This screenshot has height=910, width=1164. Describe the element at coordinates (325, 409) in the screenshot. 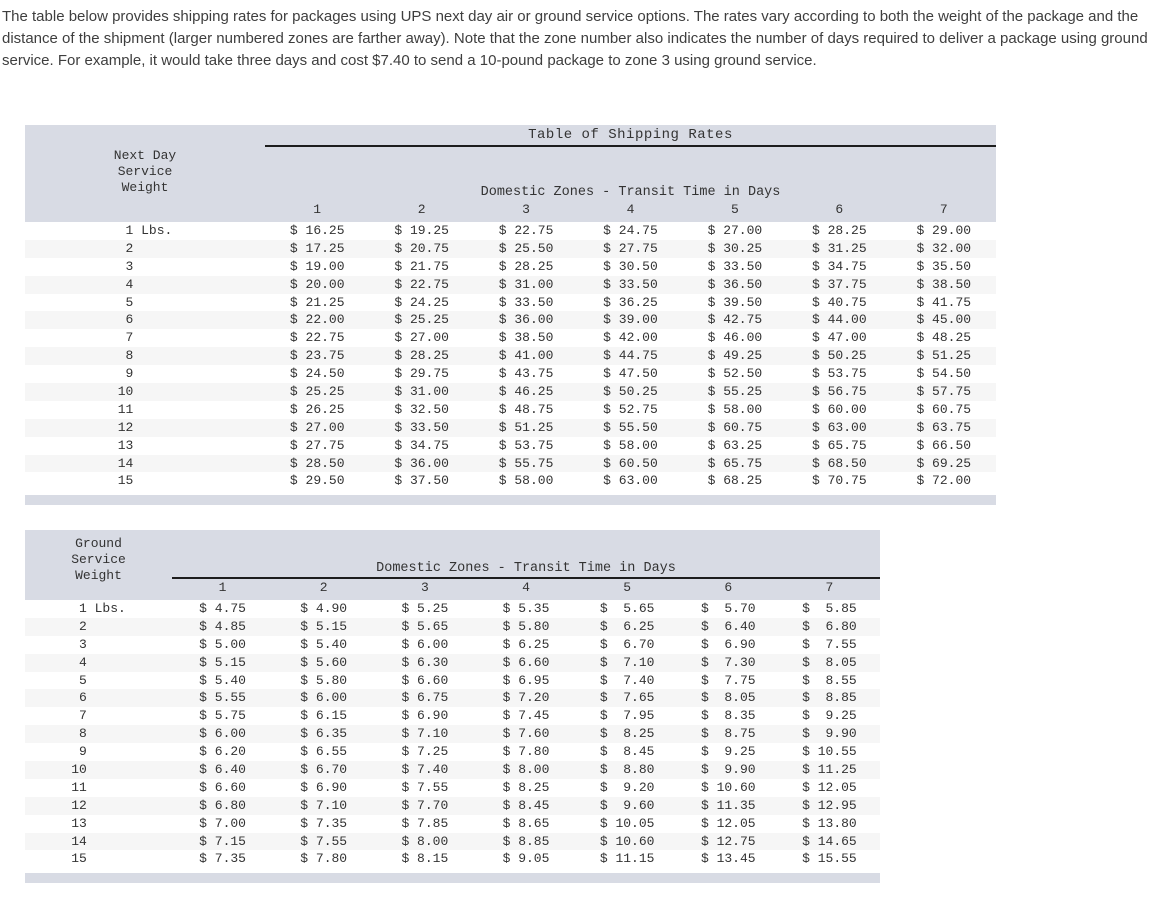

I see `rate-value: 26.25` at that location.